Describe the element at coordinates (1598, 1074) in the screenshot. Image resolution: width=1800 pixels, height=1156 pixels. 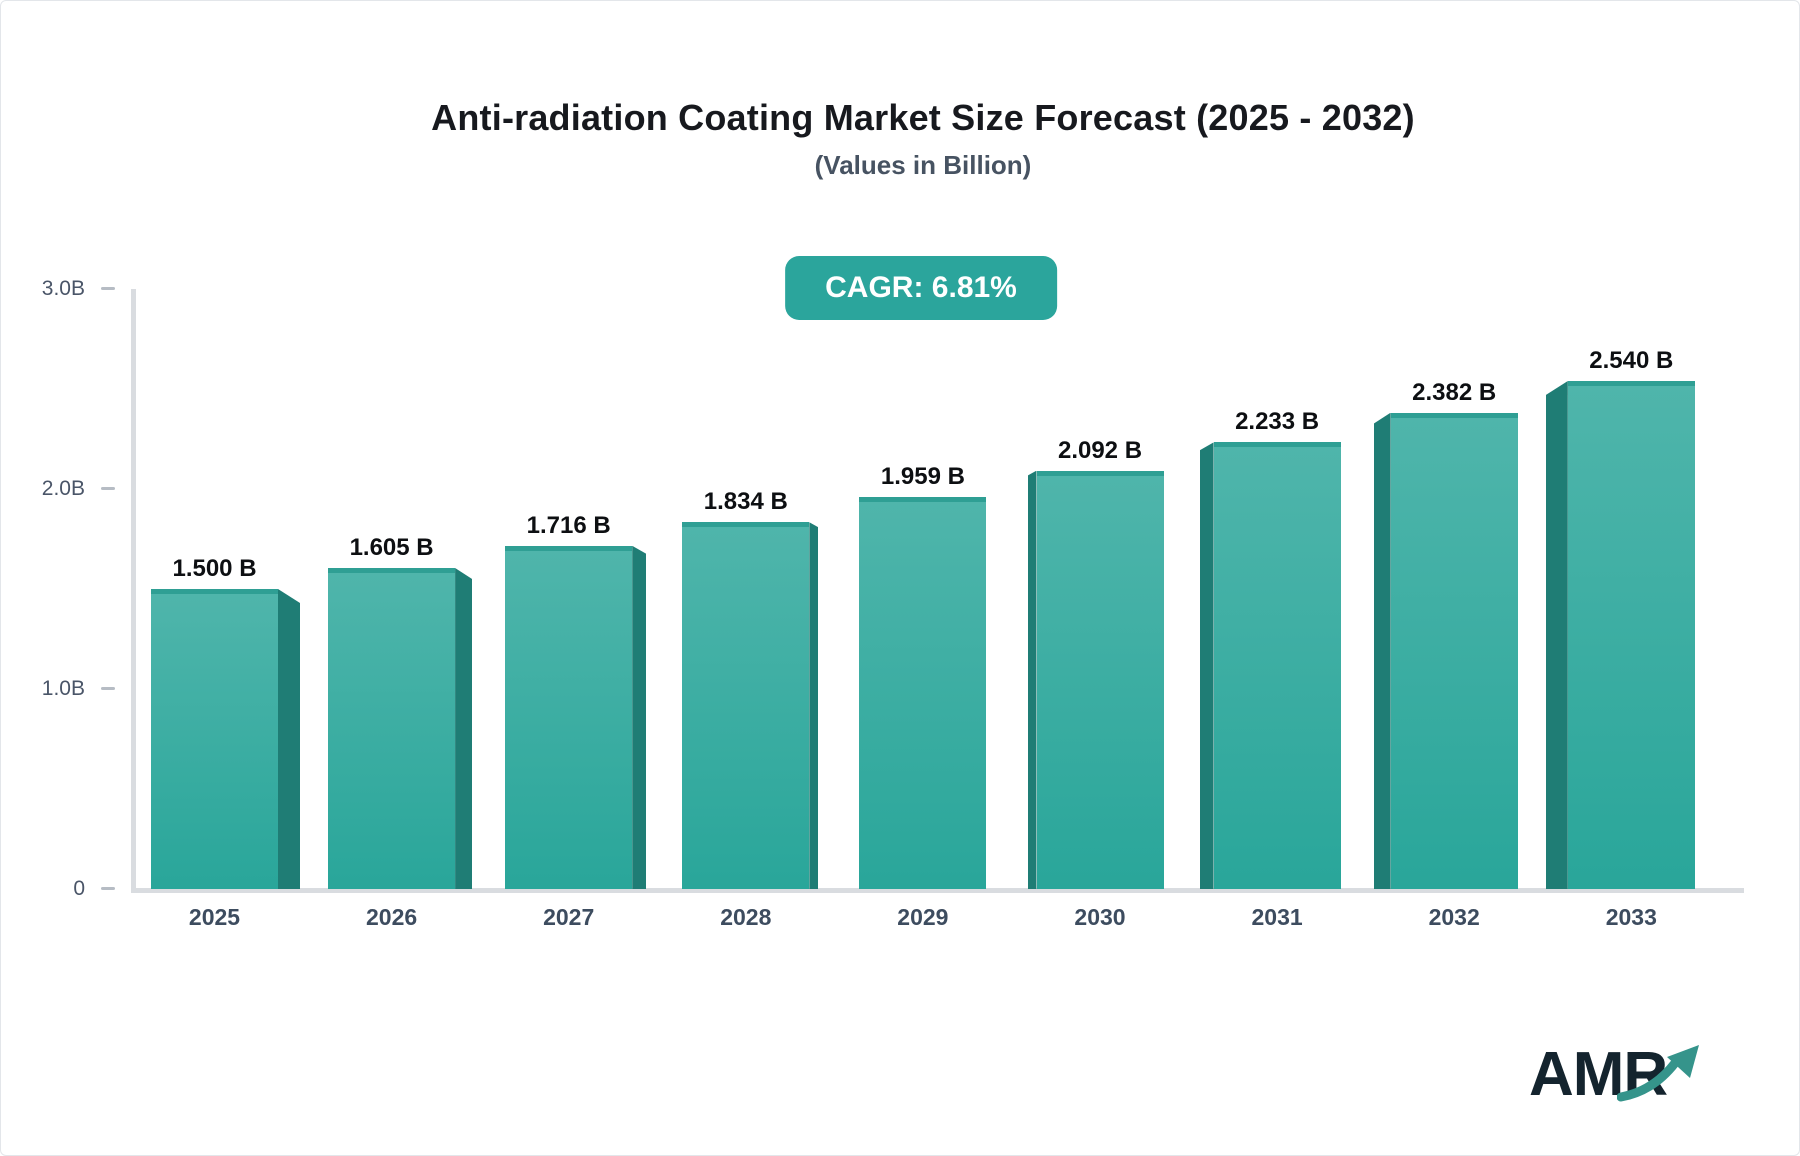
I see `amr-logo-text: AMR` at that location.